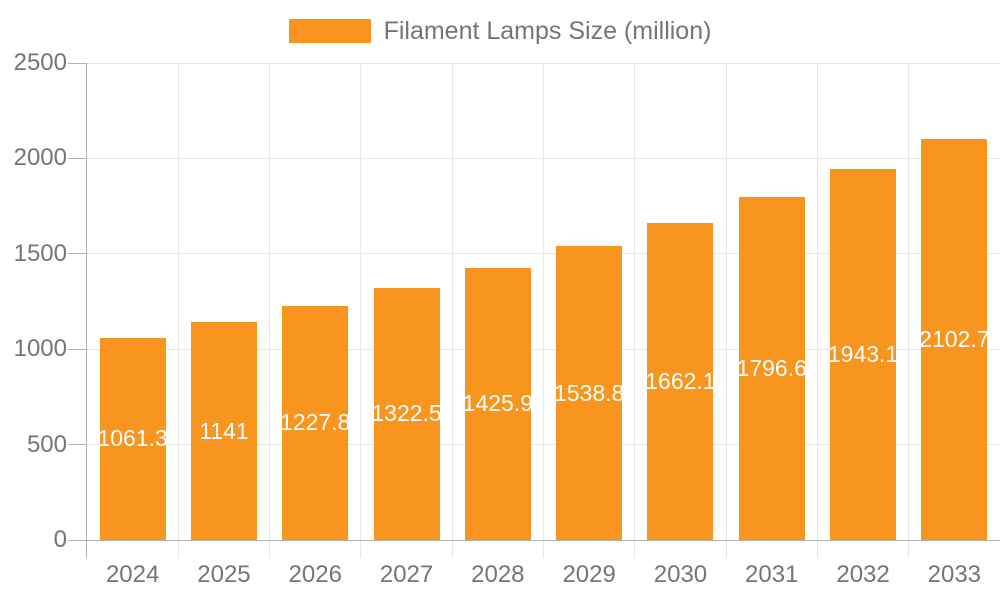  I want to click on y-axis-tick-label: 1500, so click(40, 253).